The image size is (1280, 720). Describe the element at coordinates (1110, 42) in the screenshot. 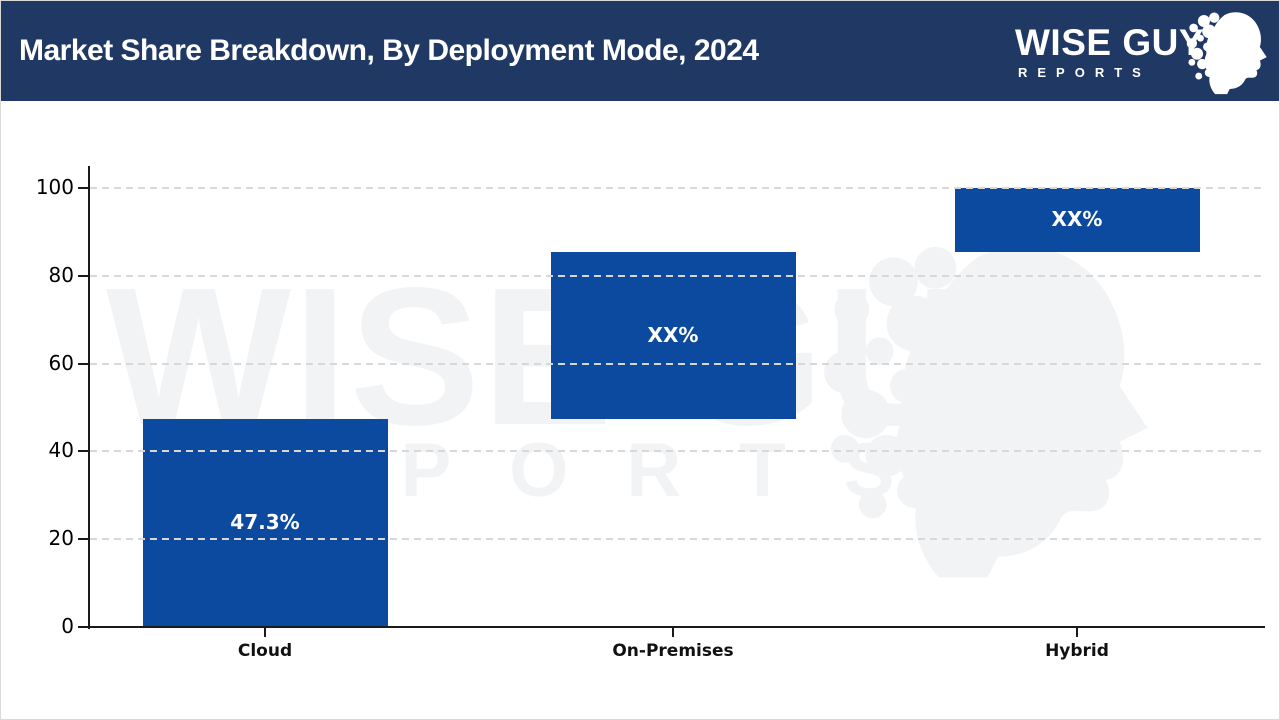

I see `brand-name: WISE GUY` at that location.